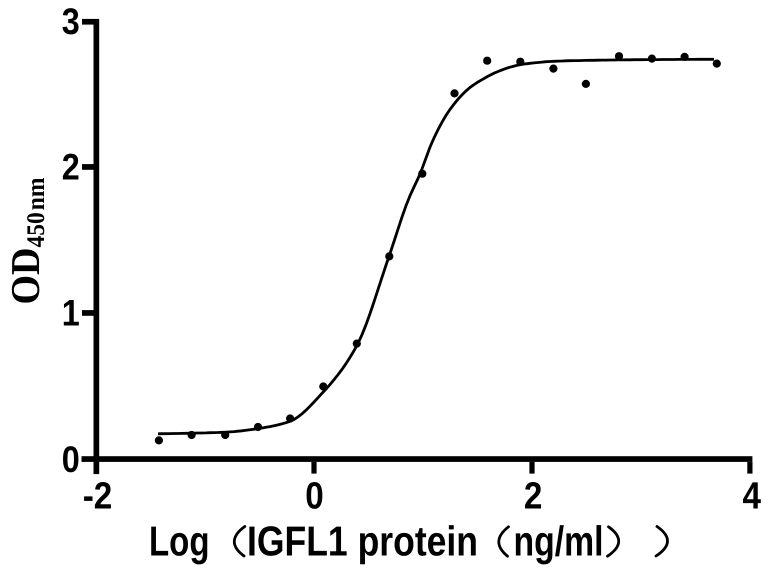 This screenshot has height=574, width=773. I want to click on svg-text: OD450nm, so click(27, 240).